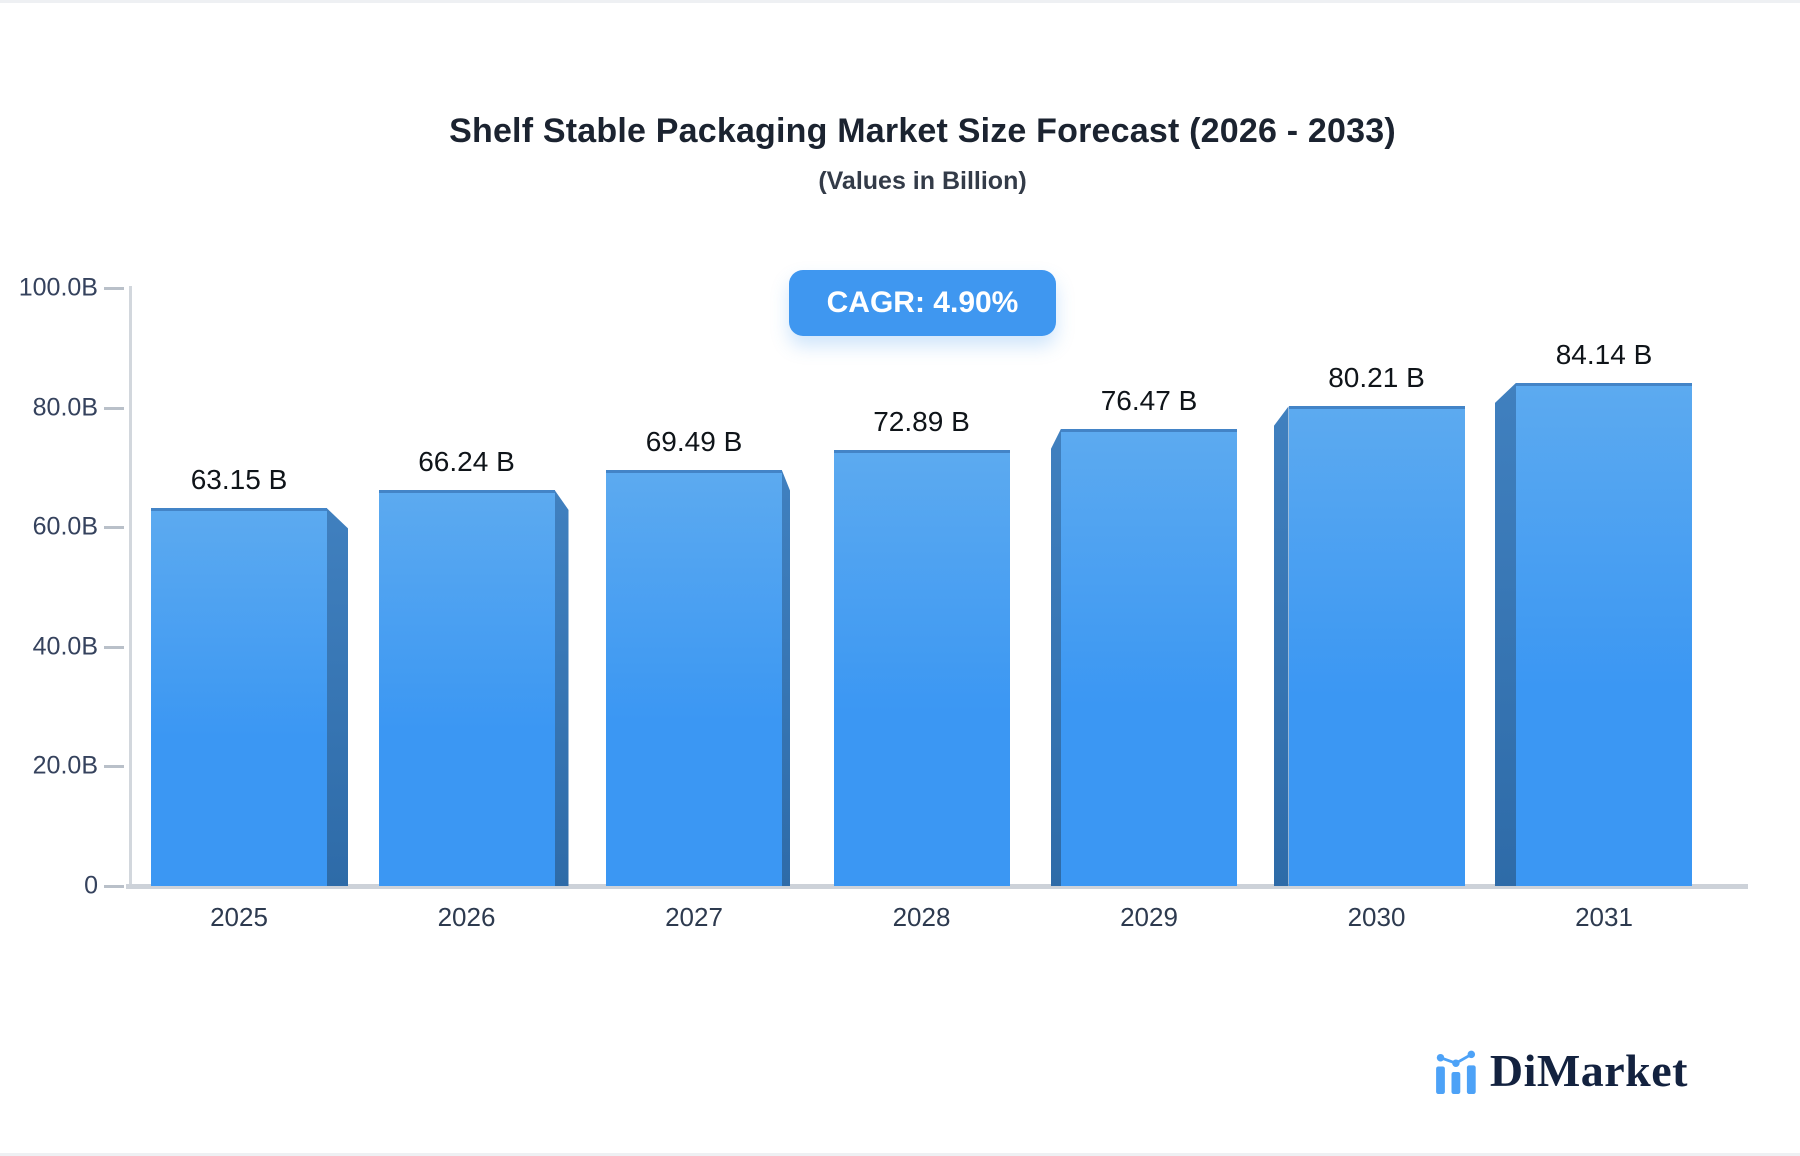  Describe the element at coordinates (921, 917) in the screenshot. I see `x-category-label: 2028` at that location.